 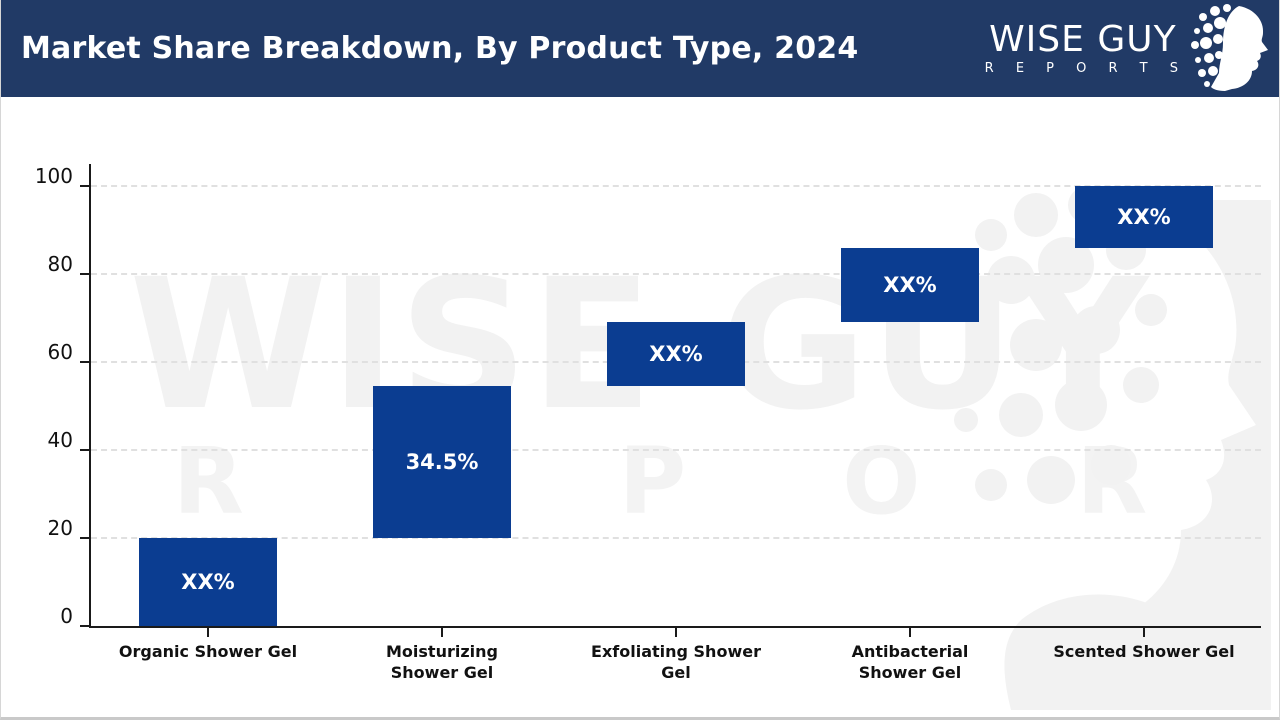 I want to click on bar-segment: 34.5%, so click(x=442, y=462).